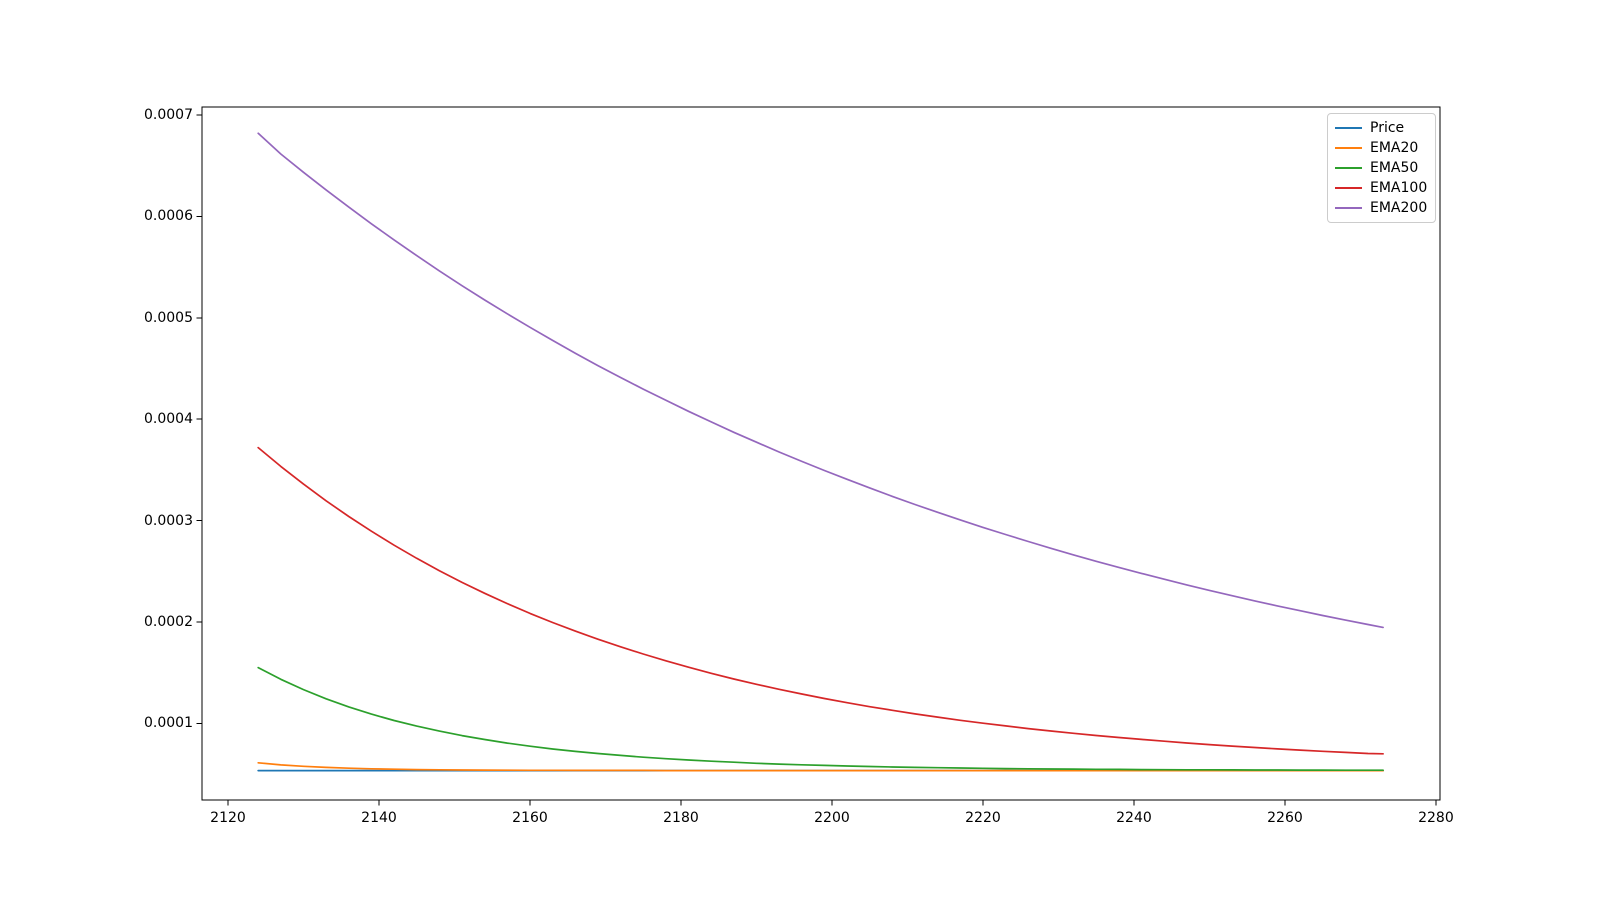  What do you see at coordinates (983, 818) in the screenshot?
I see `x-tick-label: 2220` at bounding box center [983, 818].